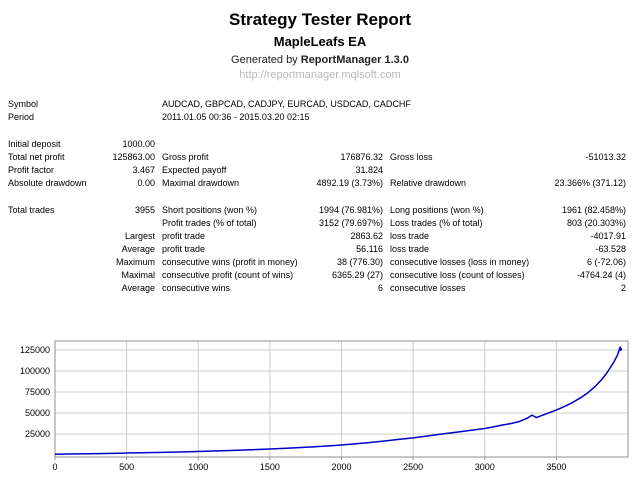  What do you see at coordinates (201, 183) in the screenshot?
I see `stat-label: Maximal drawdown` at bounding box center [201, 183].